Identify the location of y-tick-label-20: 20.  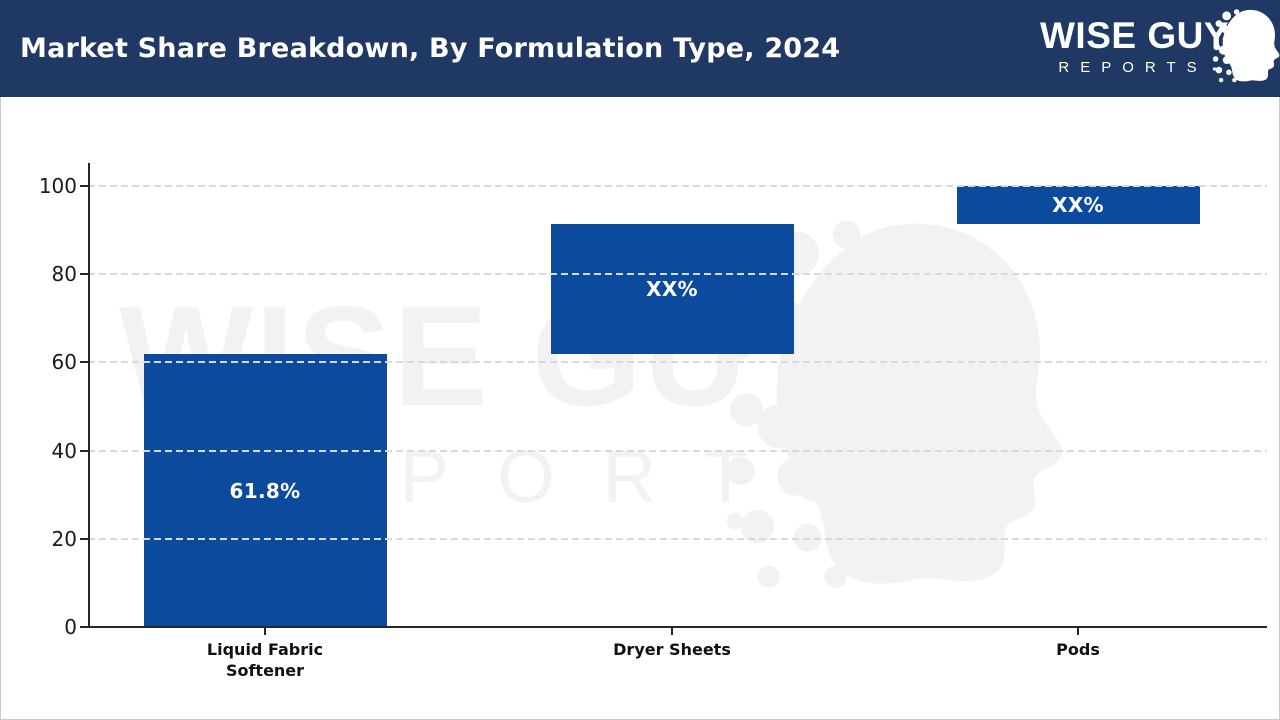
(64, 538).